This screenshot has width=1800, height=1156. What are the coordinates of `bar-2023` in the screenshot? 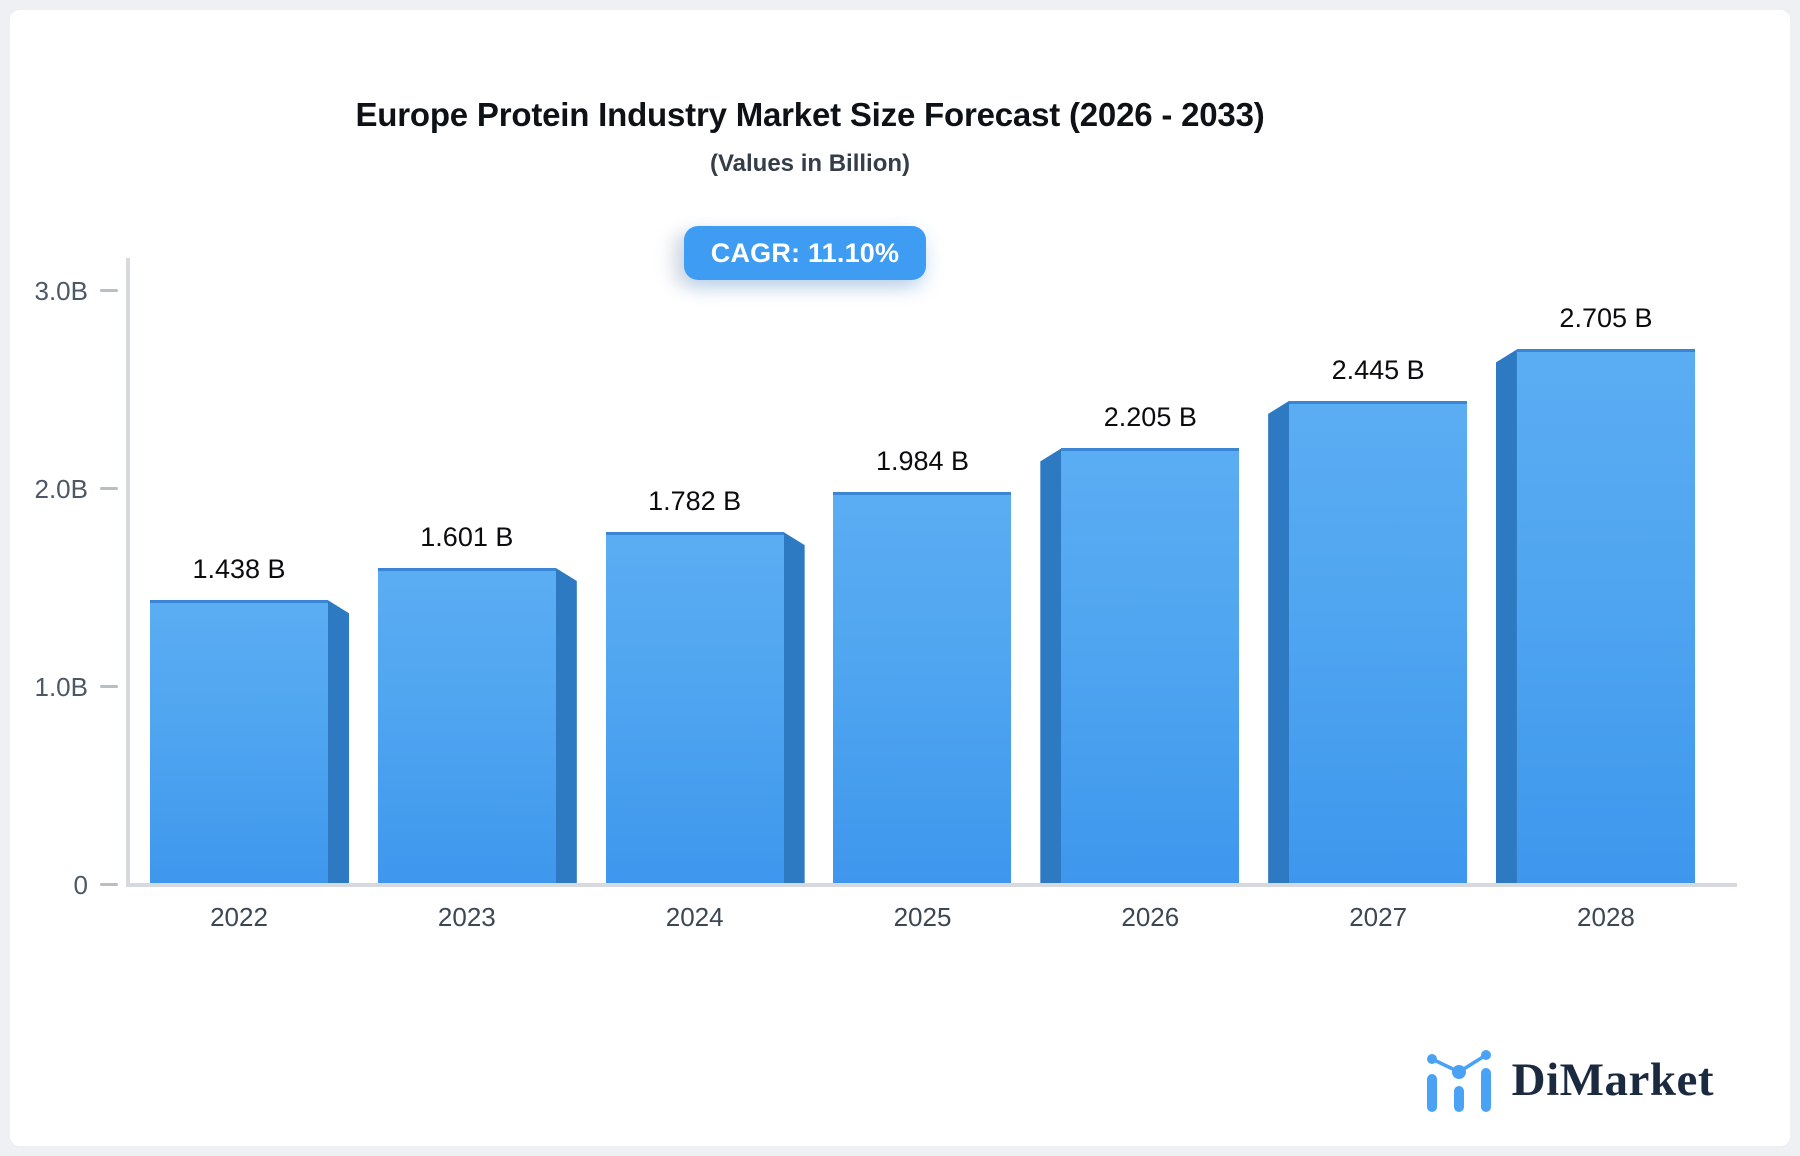 It's located at (466, 726).